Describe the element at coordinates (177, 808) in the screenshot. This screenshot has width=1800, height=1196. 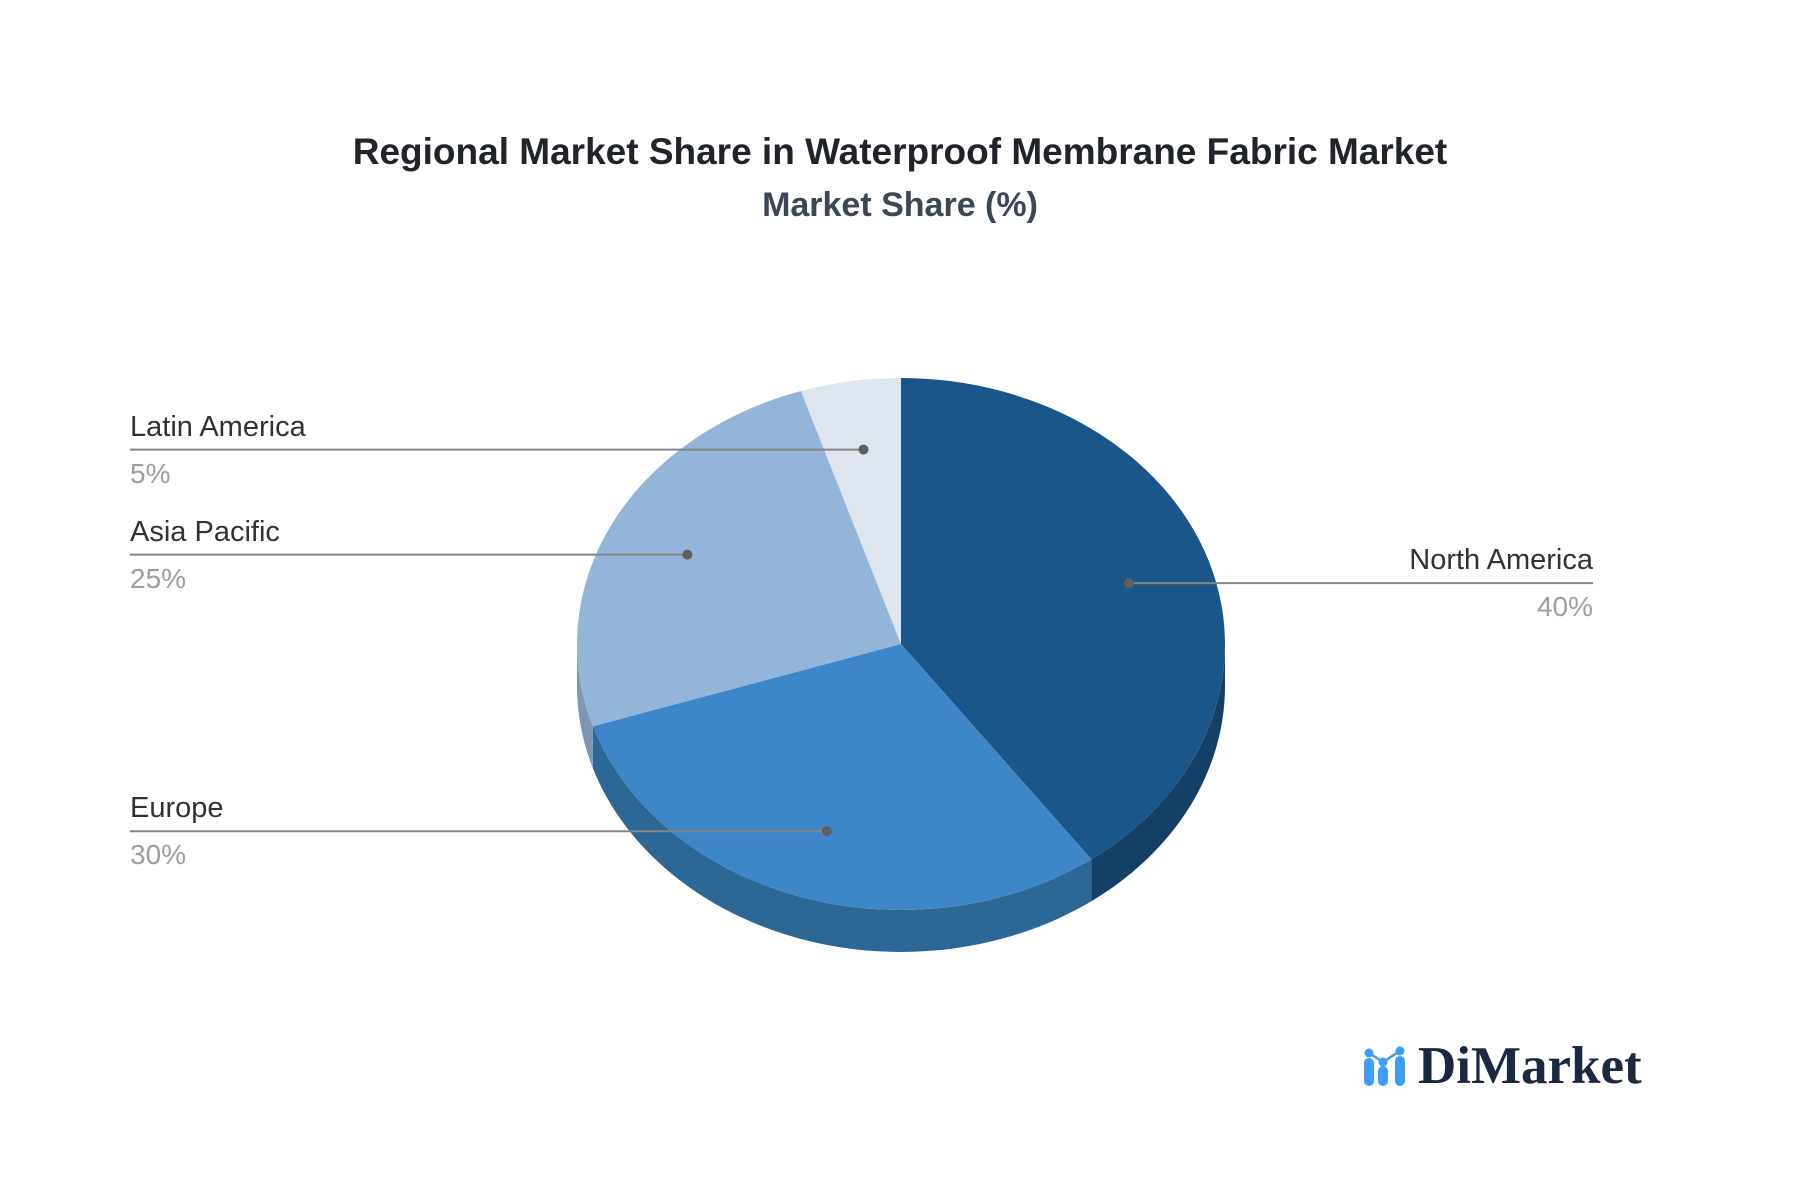
I see `slice-label-name-europe: Europe` at that location.